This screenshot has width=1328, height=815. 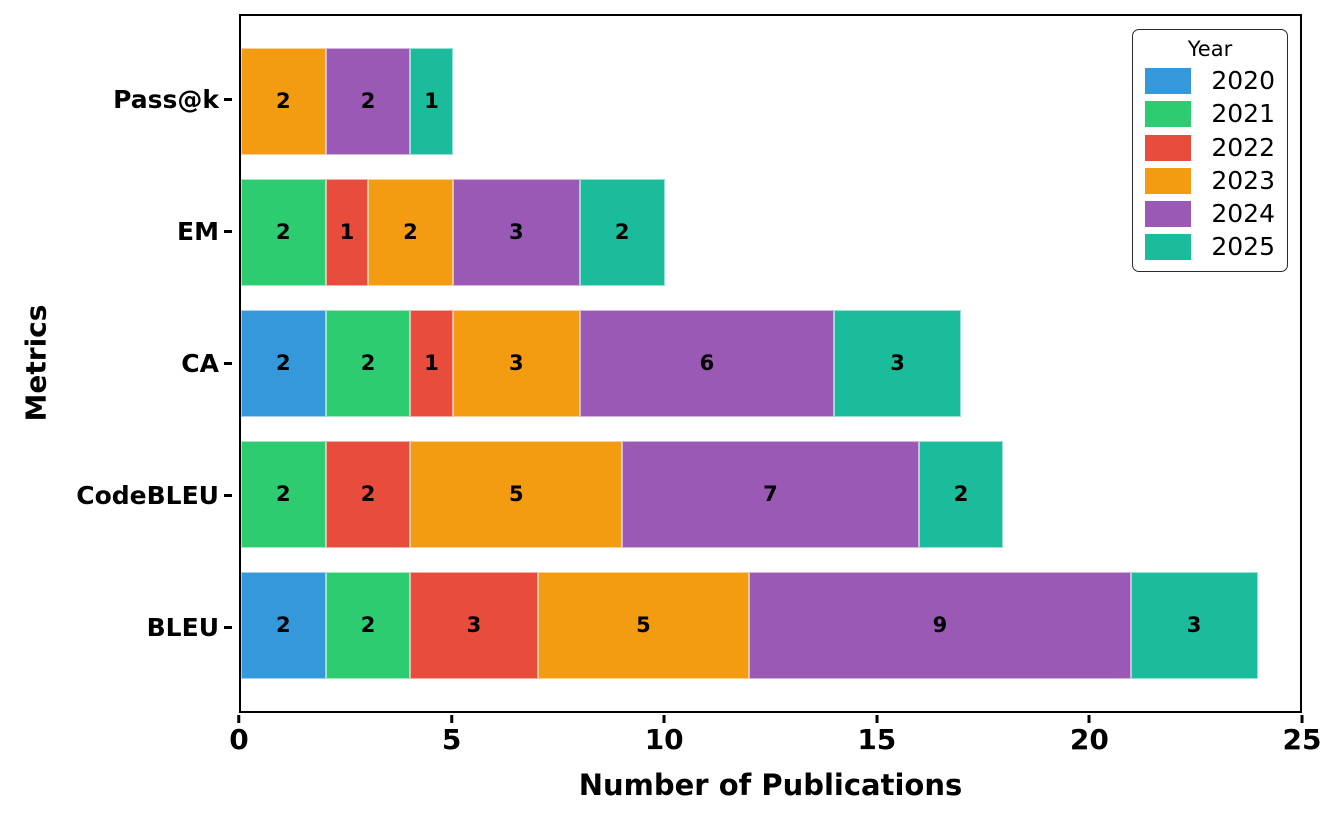 I want to click on y-tick-Pass@k: Pass@k, so click(x=116, y=100).